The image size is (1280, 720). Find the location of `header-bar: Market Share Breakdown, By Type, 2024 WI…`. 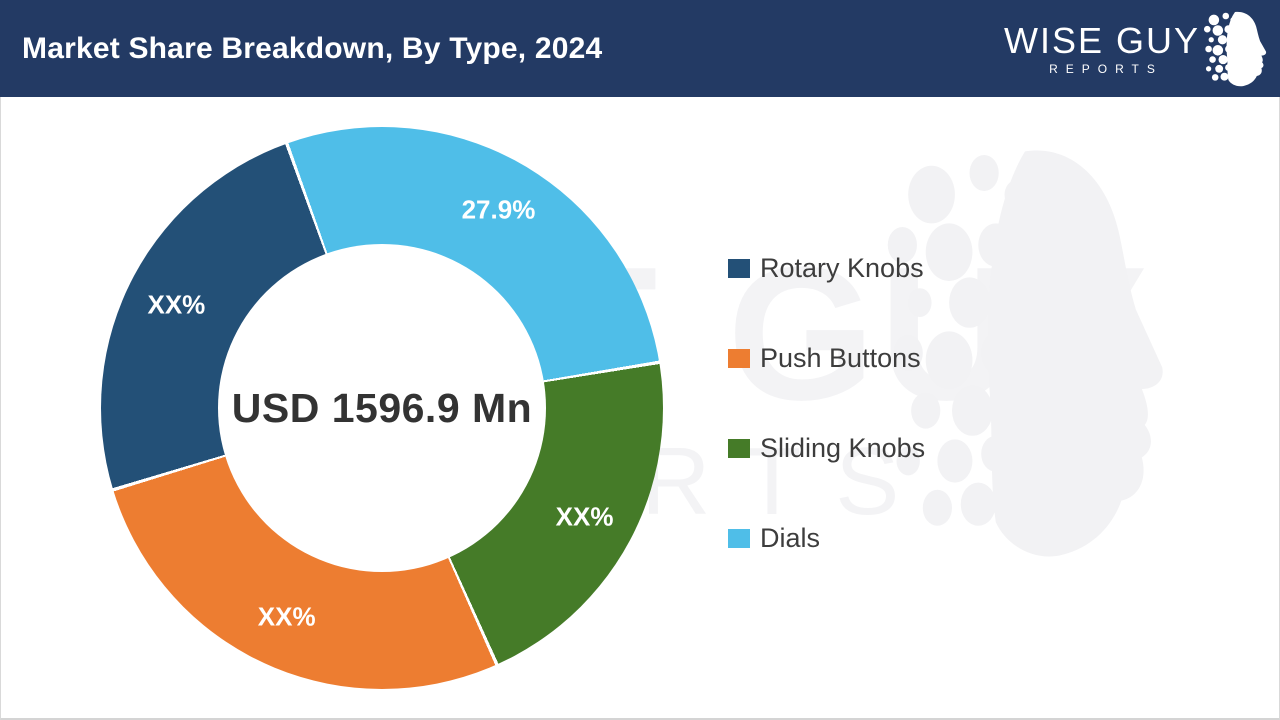

header-bar: Market Share Breakdown, By Type, 2024 WI… is located at coordinates (640, 48).